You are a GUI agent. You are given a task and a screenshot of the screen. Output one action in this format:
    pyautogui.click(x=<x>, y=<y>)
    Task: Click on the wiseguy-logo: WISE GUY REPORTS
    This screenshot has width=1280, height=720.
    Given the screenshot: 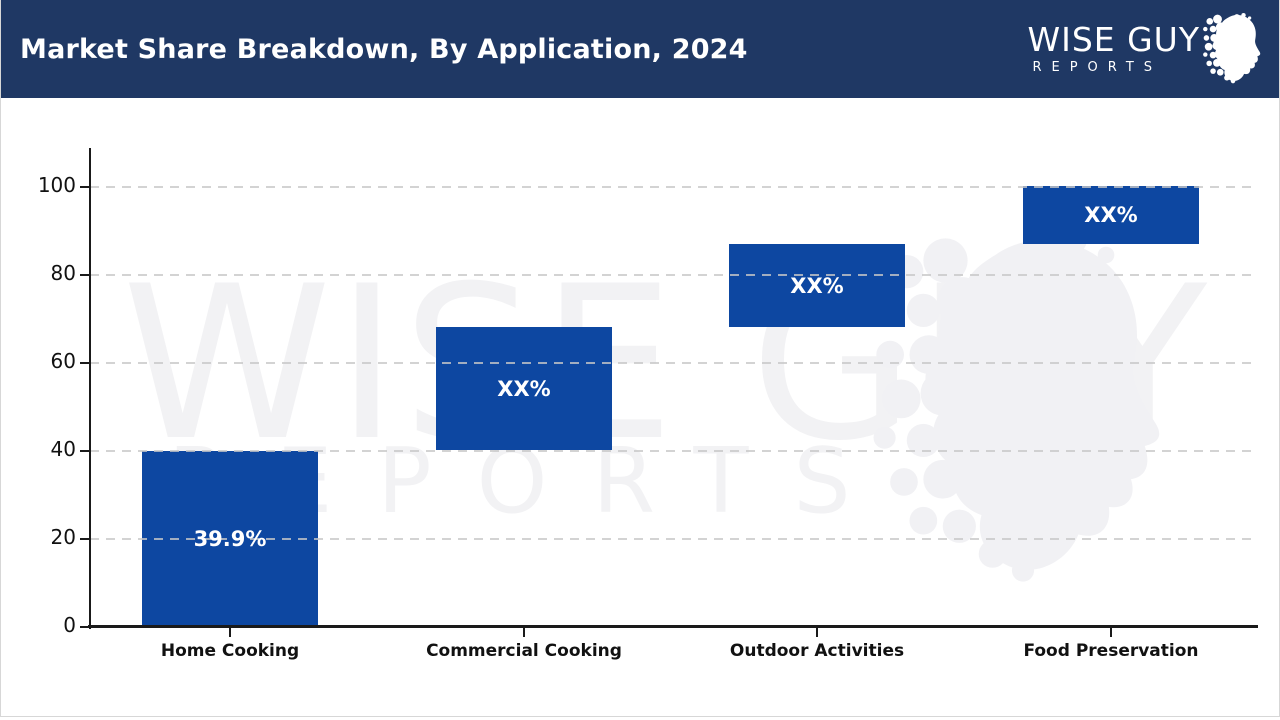 What is the action you would take?
    pyautogui.click(x=1145, y=49)
    